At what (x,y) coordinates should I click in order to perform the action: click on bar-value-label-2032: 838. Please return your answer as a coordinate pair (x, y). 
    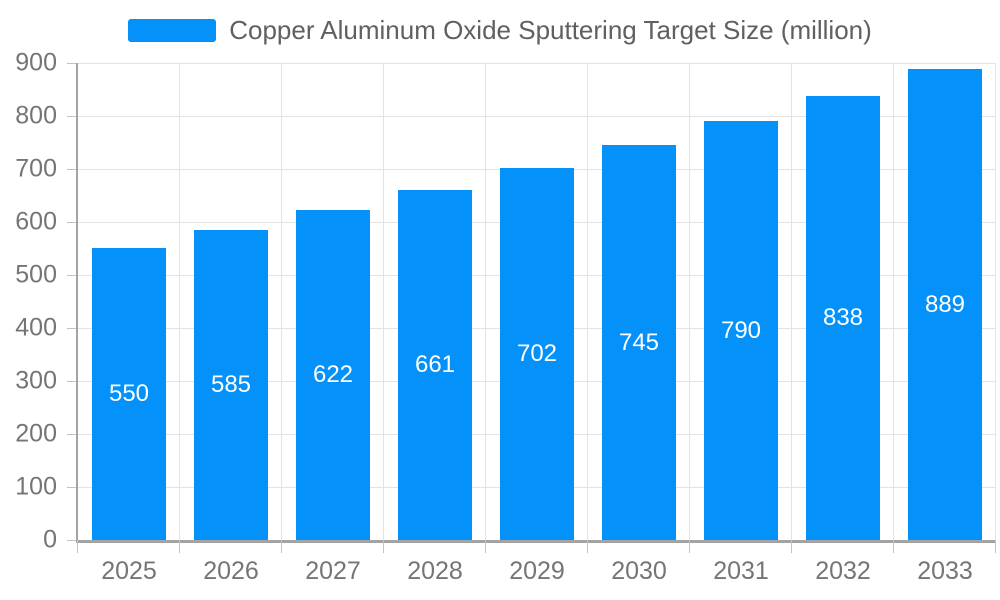
    Looking at the image, I should click on (843, 317).